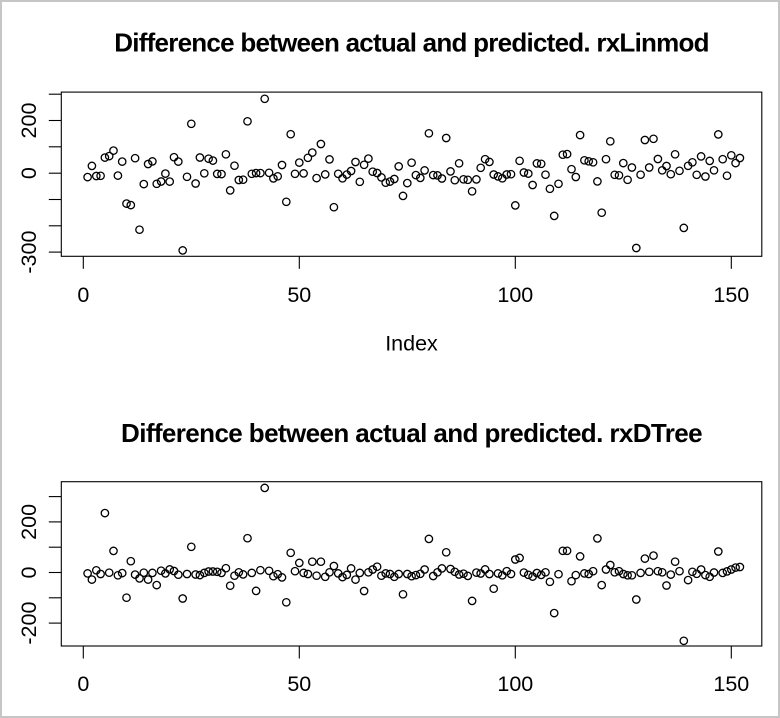 The height and width of the screenshot is (718, 780). What do you see at coordinates (29, 252) in the screenshot?
I see `svg-text: -300` at bounding box center [29, 252].